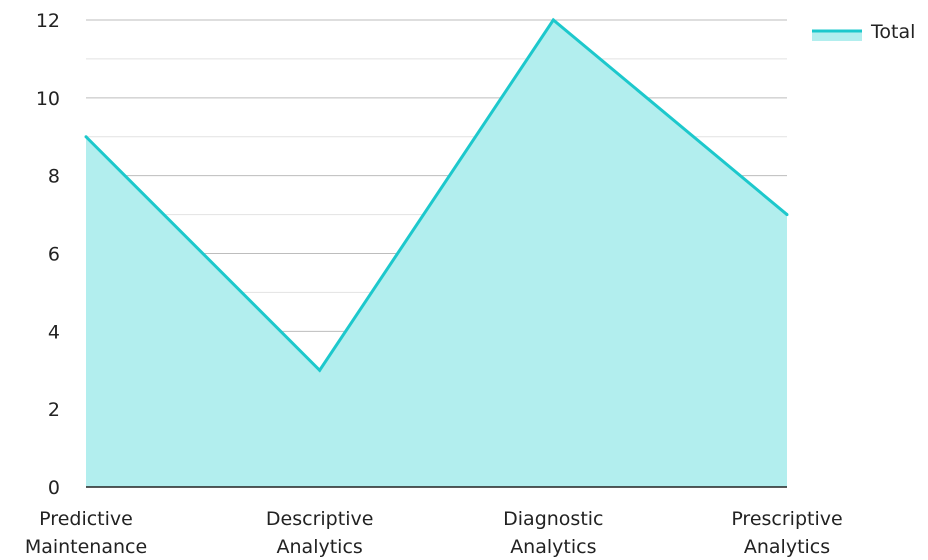 The width and height of the screenshot is (928, 560). Describe the element at coordinates (892, 32) in the screenshot. I see `legend-label: Total` at that location.